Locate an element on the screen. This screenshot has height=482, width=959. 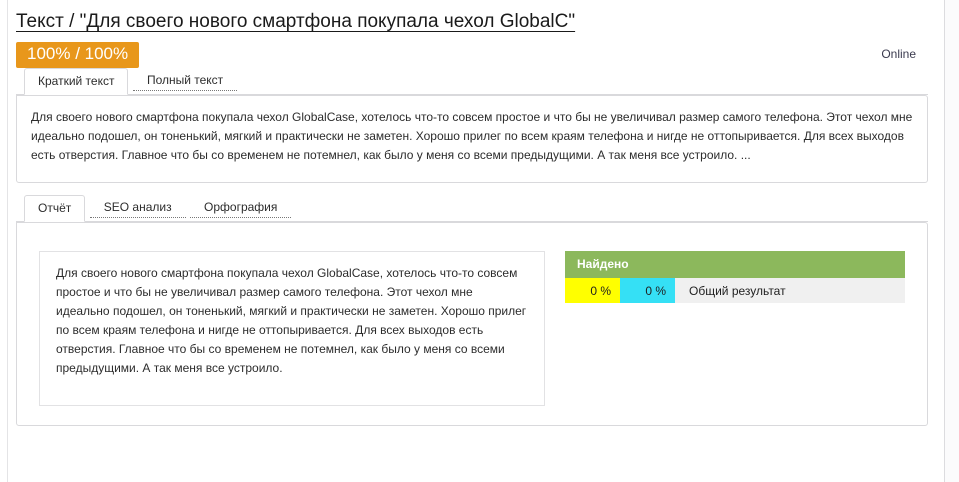
outside-margin is located at coordinates (952, 241).